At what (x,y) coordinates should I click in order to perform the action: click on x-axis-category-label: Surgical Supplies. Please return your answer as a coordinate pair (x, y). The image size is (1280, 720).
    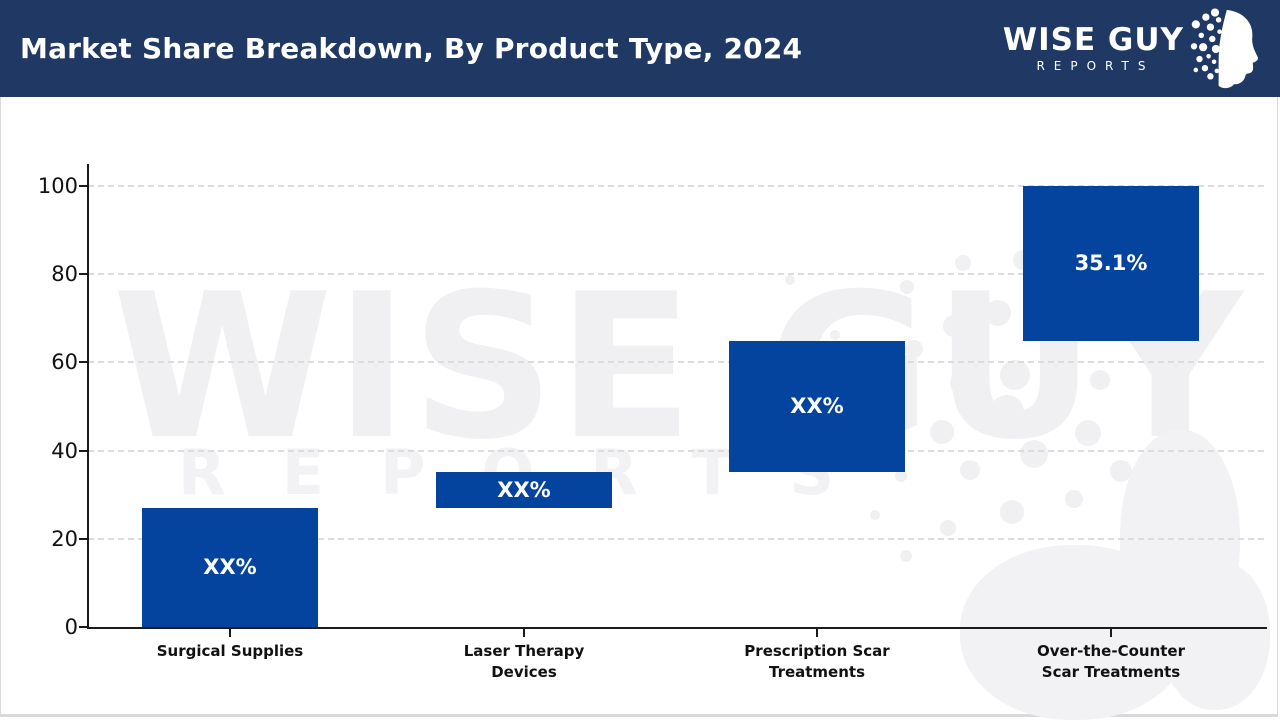
    Looking at the image, I should click on (230, 651).